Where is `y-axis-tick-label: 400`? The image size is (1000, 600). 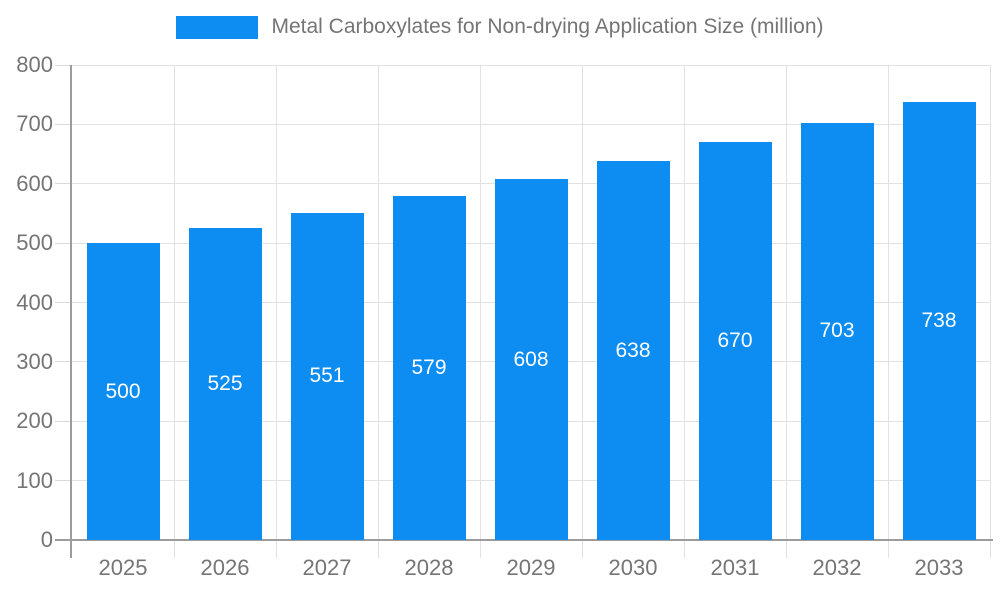
y-axis-tick-label: 400 is located at coordinates (34, 302).